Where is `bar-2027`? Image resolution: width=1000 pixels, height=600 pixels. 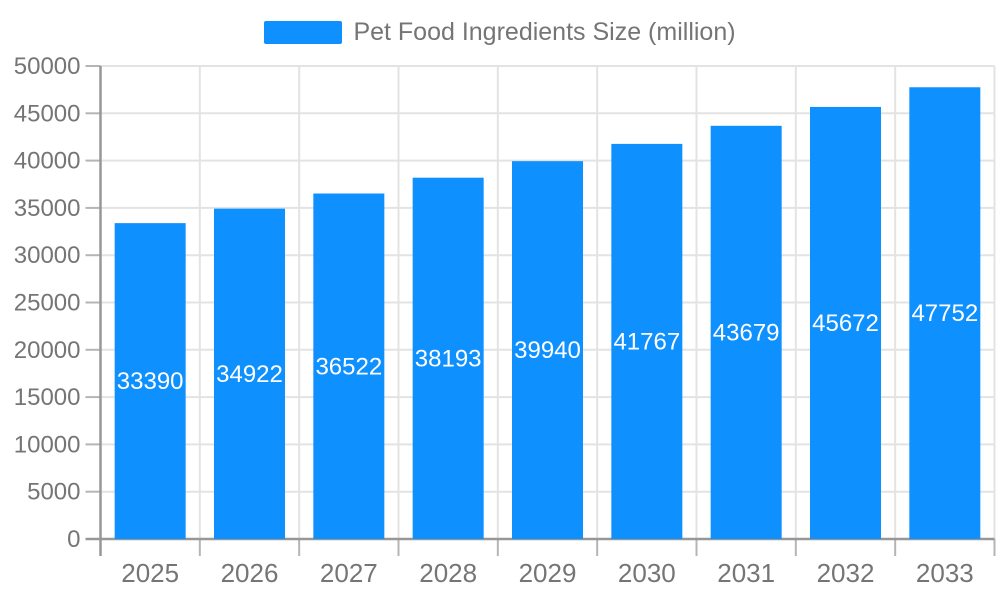
bar-2027 is located at coordinates (349, 366).